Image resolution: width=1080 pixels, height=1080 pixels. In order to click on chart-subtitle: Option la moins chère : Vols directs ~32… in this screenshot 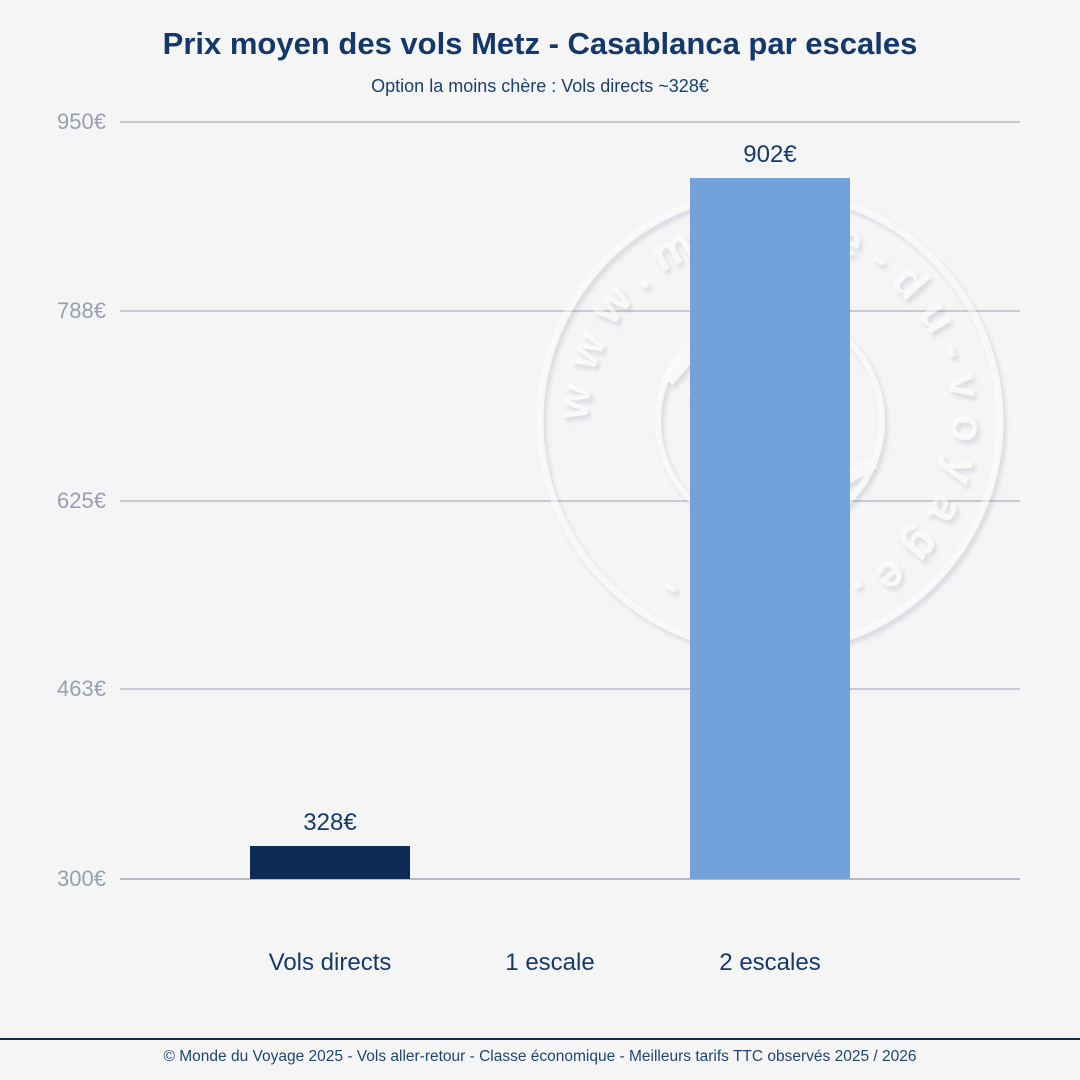, I will do `click(540, 86)`.